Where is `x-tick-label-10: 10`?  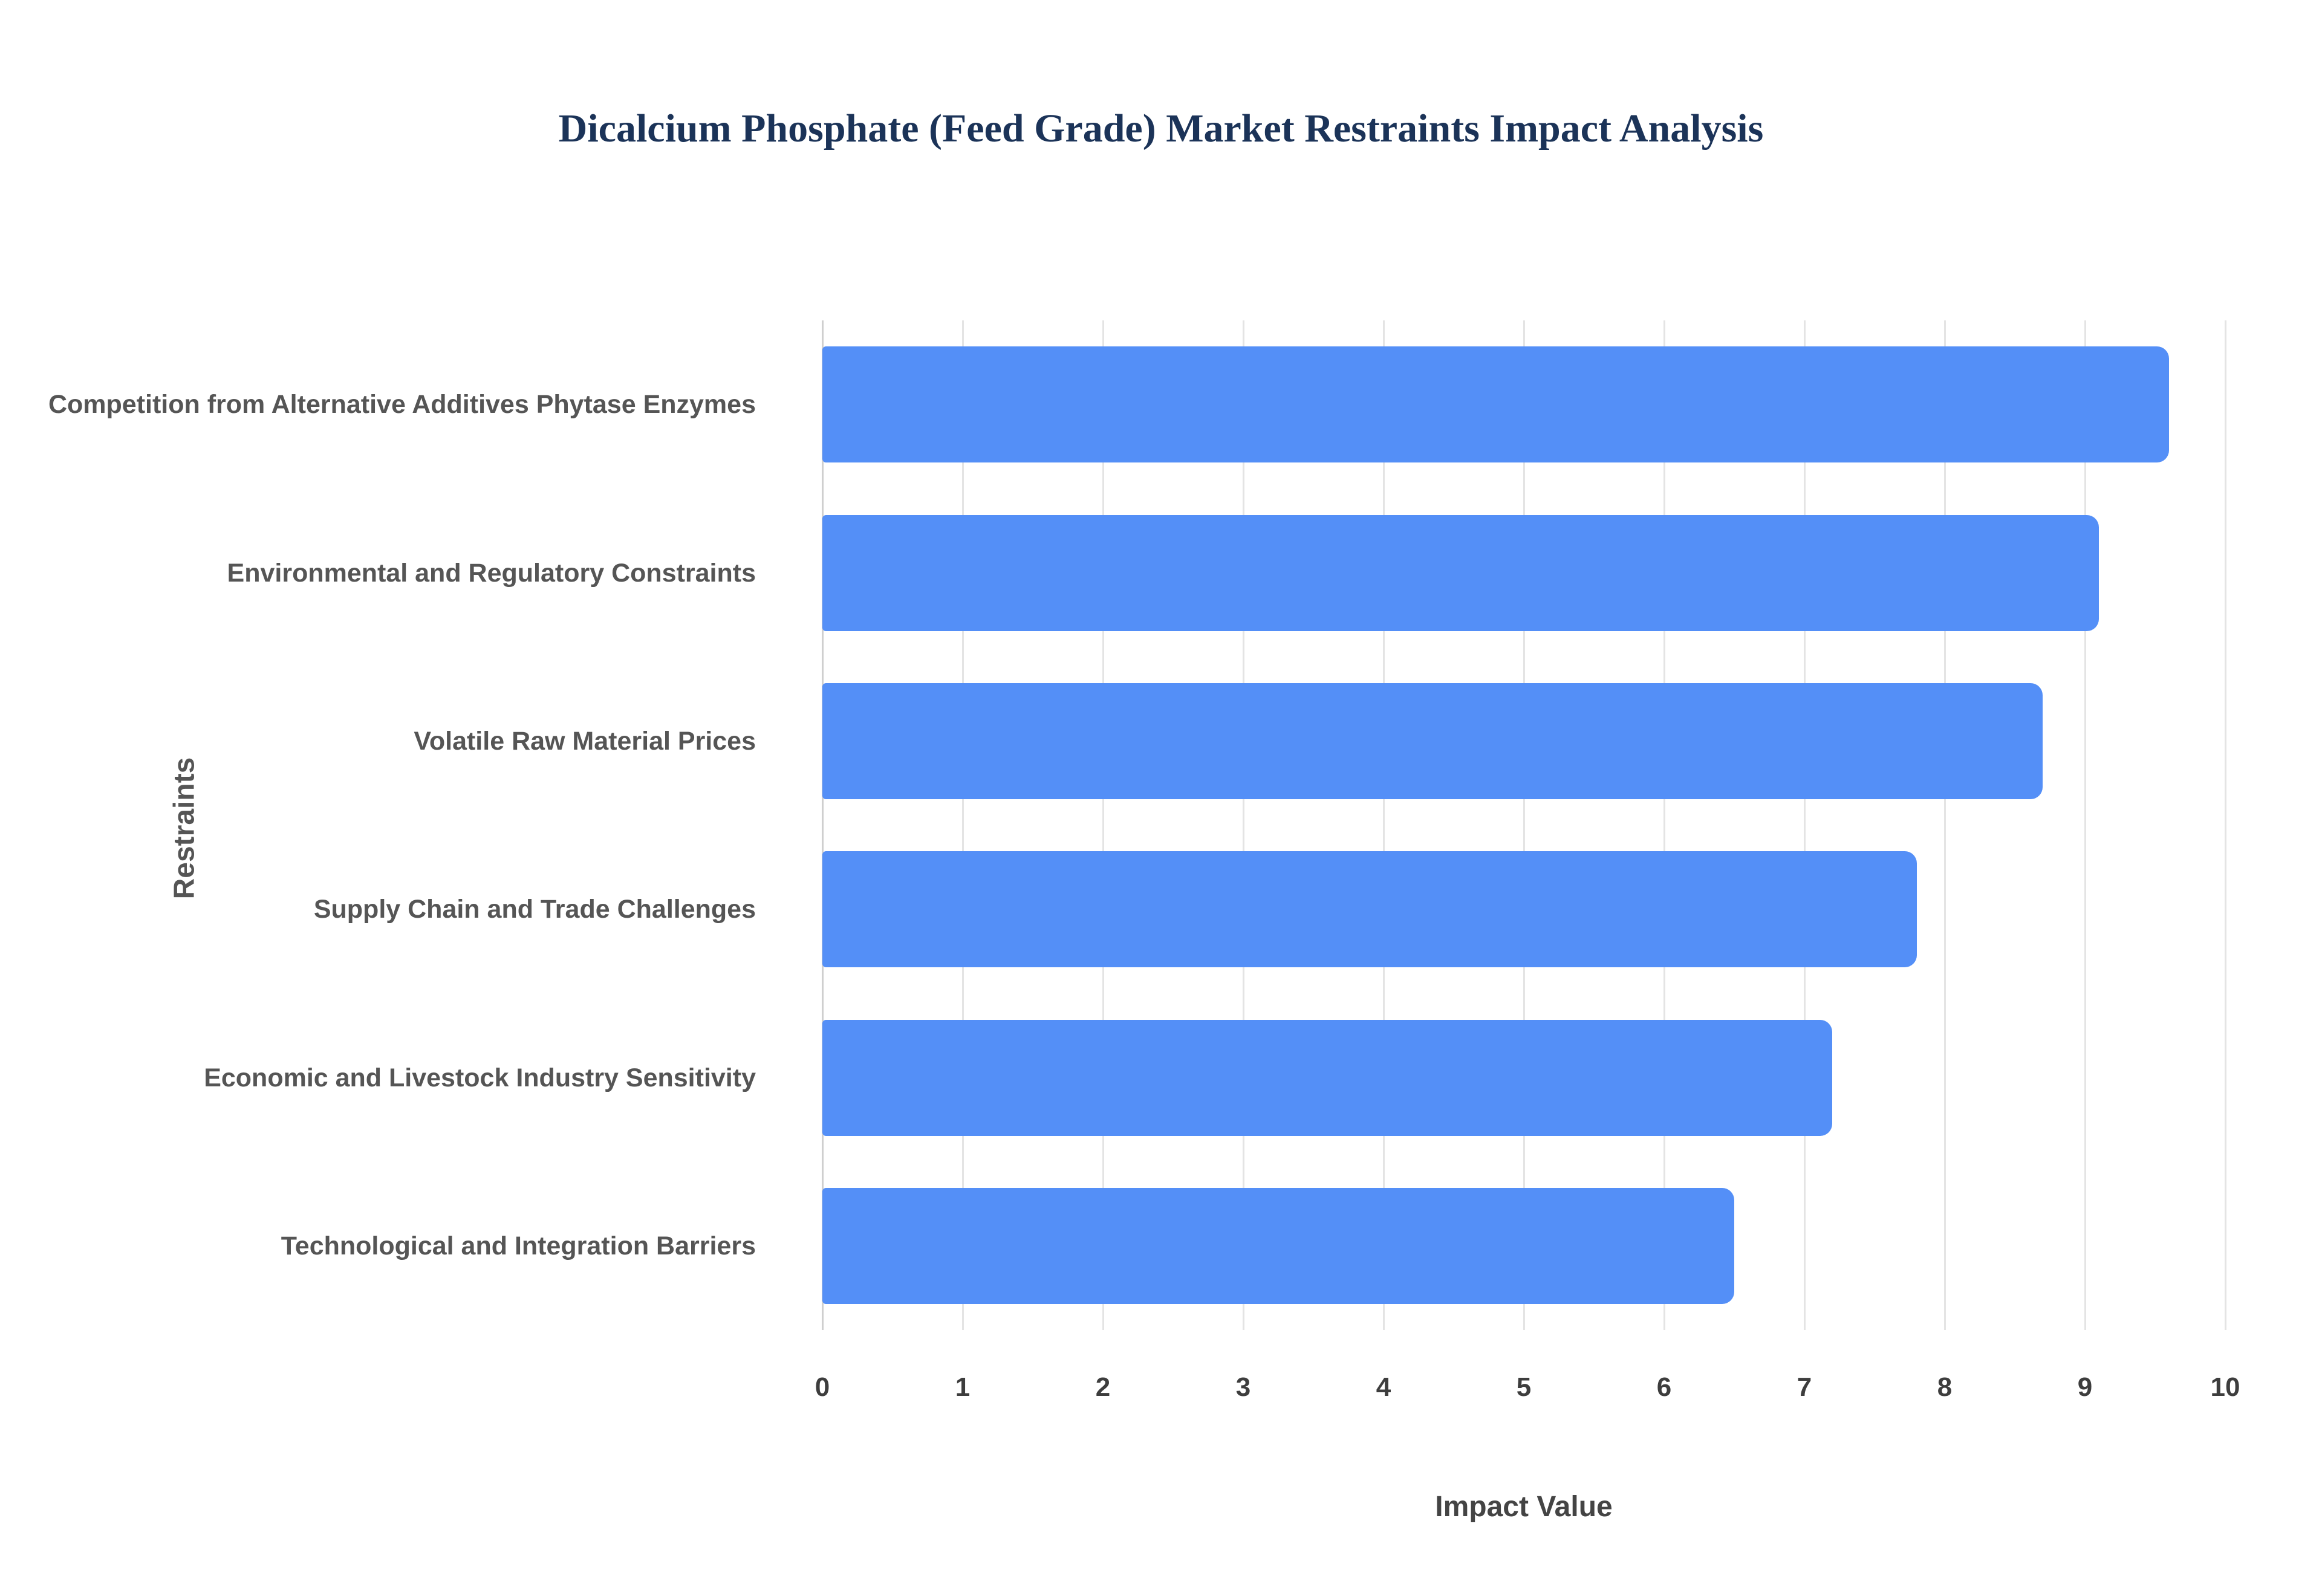
x-tick-label-10: 10 is located at coordinates (2225, 1387).